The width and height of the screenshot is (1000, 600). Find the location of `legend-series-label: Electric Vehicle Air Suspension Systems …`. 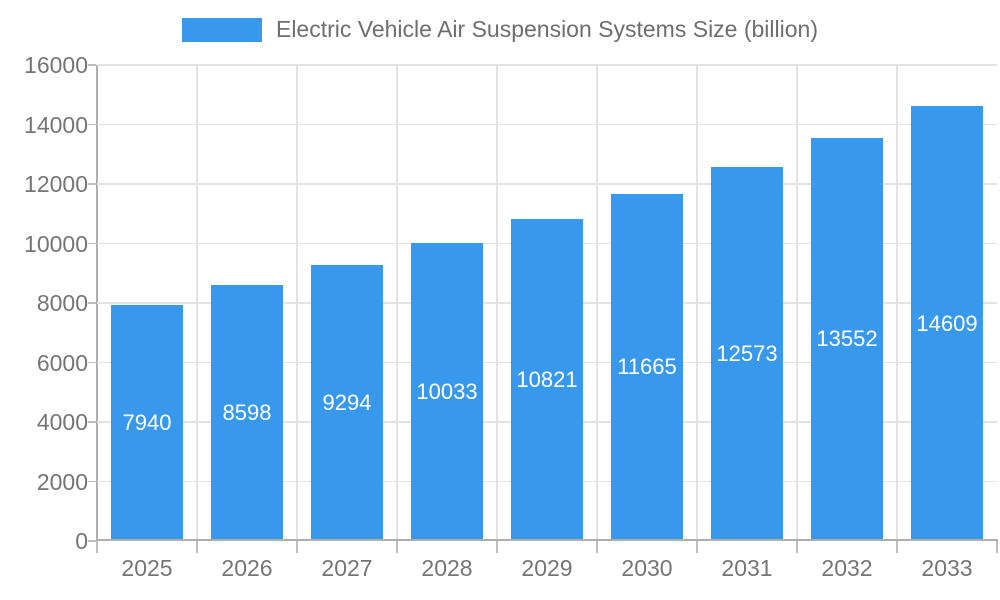

legend-series-label: Electric Vehicle Air Suspension Systems … is located at coordinates (546, 29).